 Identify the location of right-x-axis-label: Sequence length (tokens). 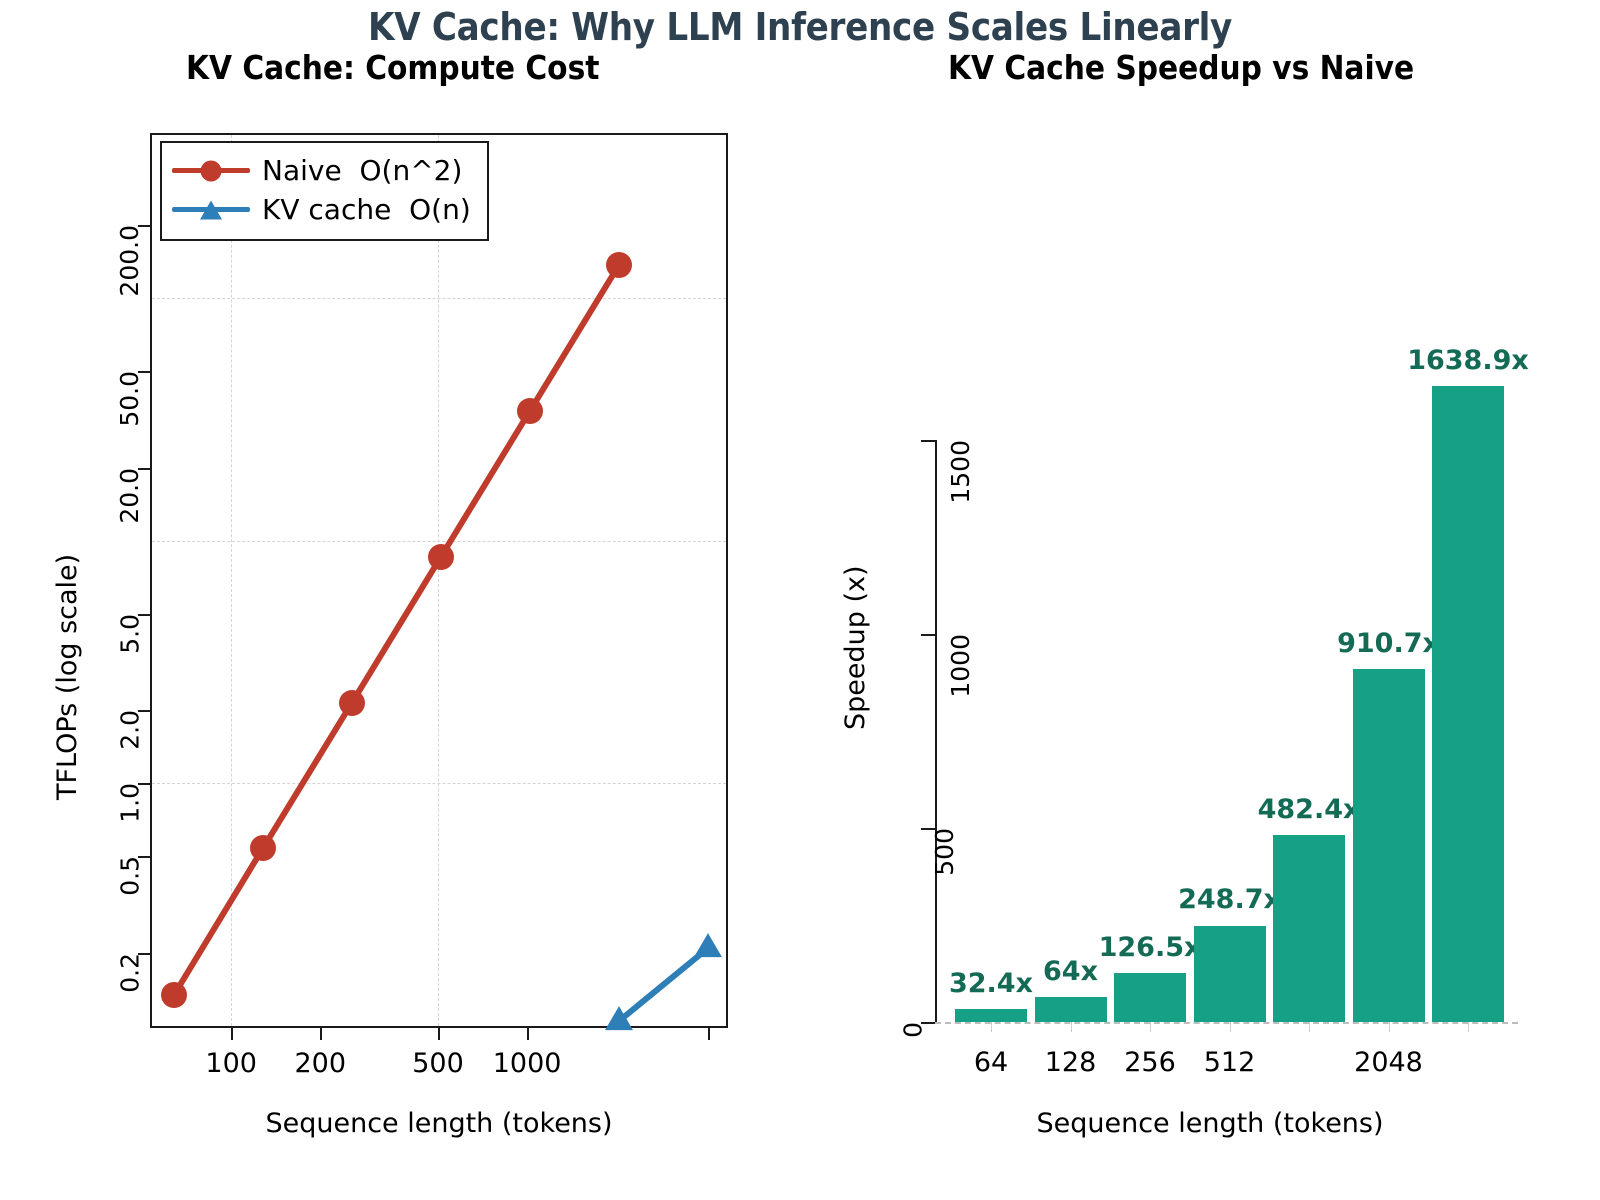
(1210, 1123).